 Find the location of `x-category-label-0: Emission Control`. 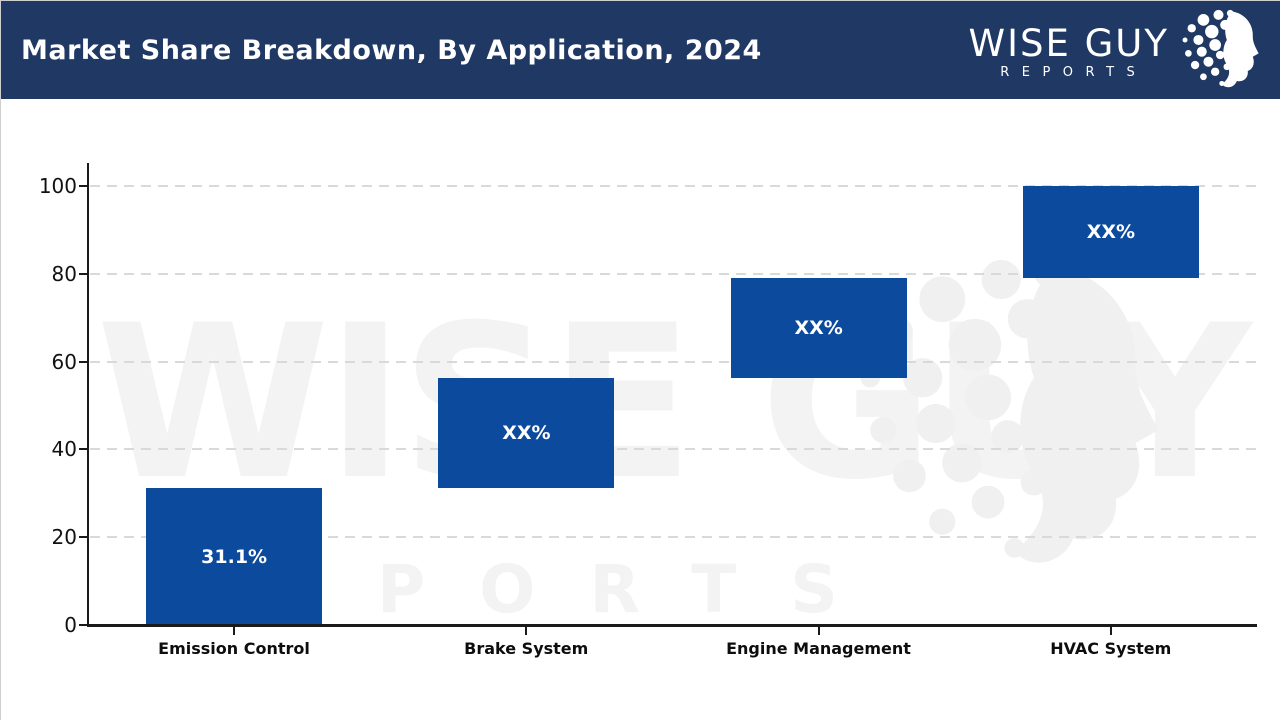

x-category-label-0: Emission Control is located at coordinates (234, 648).